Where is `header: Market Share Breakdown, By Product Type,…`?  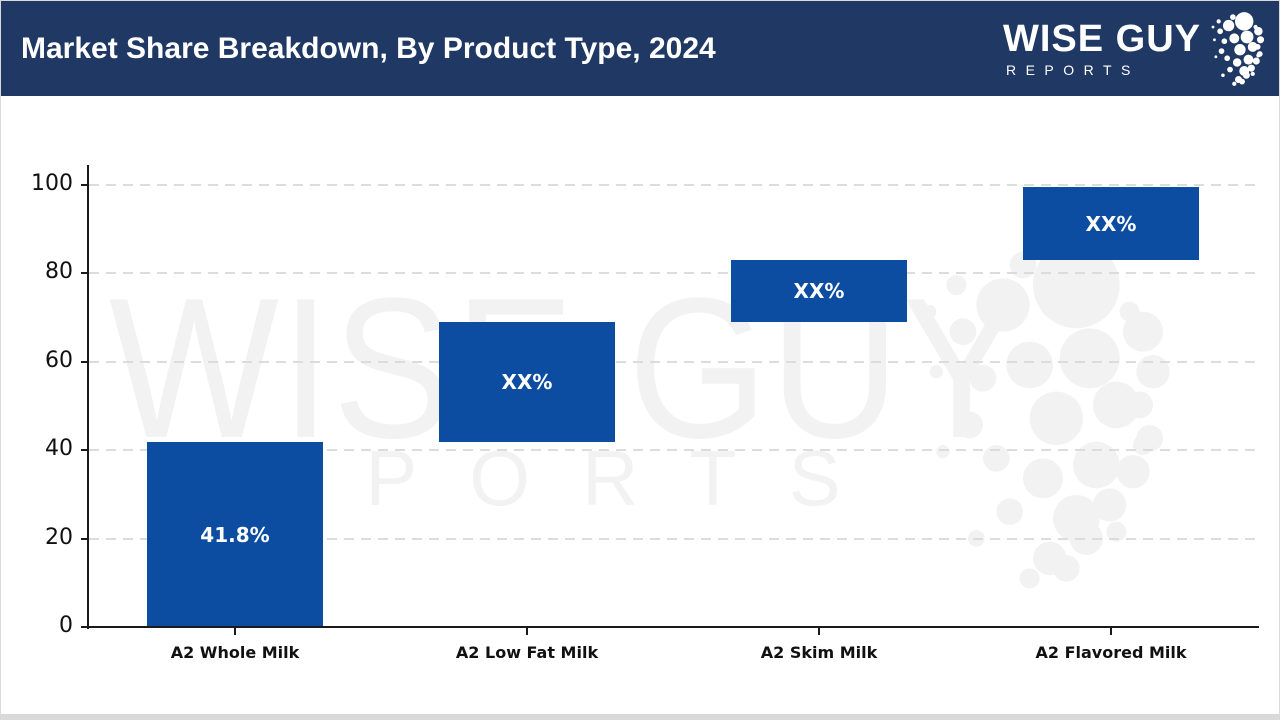 header: Market Share Breakdown, By Product Type,… is located at coordinates (640, 48).